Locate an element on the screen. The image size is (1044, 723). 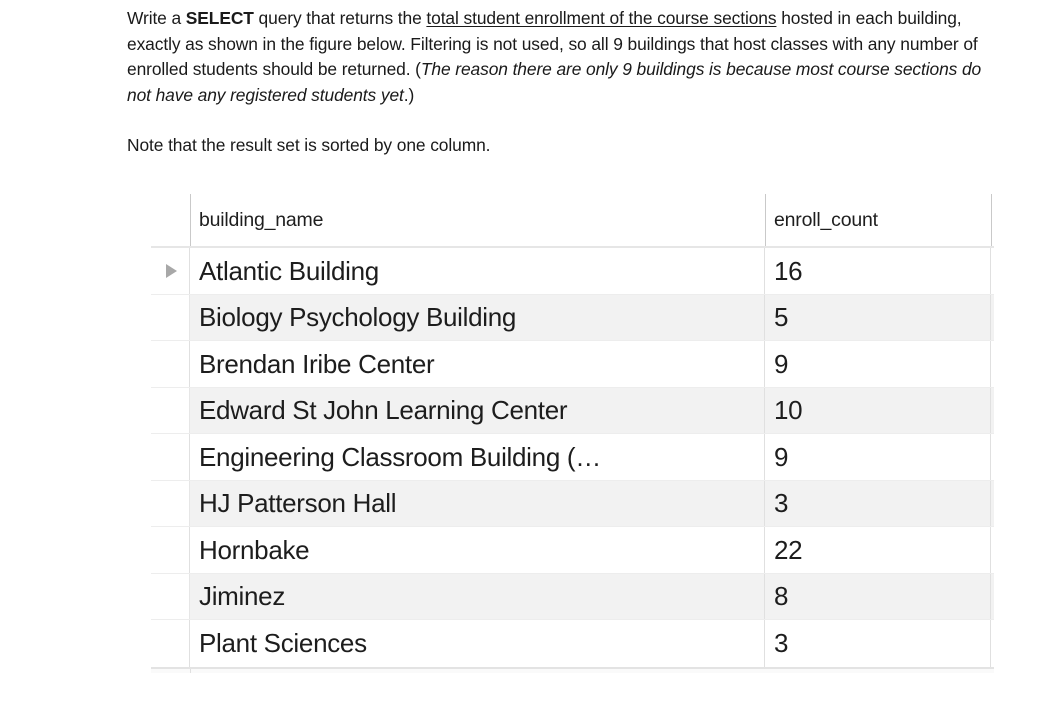
table-row: Brendan Iribe Center 9 is located at coordinates (572, 364).